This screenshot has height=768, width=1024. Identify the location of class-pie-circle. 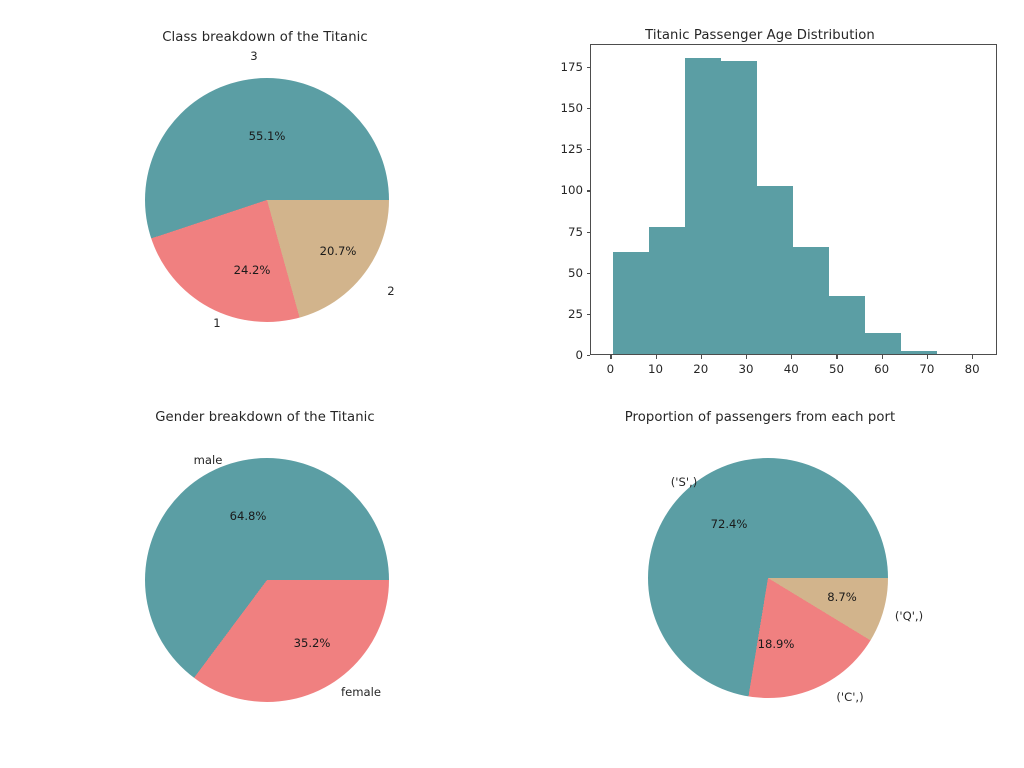
(267, 200).